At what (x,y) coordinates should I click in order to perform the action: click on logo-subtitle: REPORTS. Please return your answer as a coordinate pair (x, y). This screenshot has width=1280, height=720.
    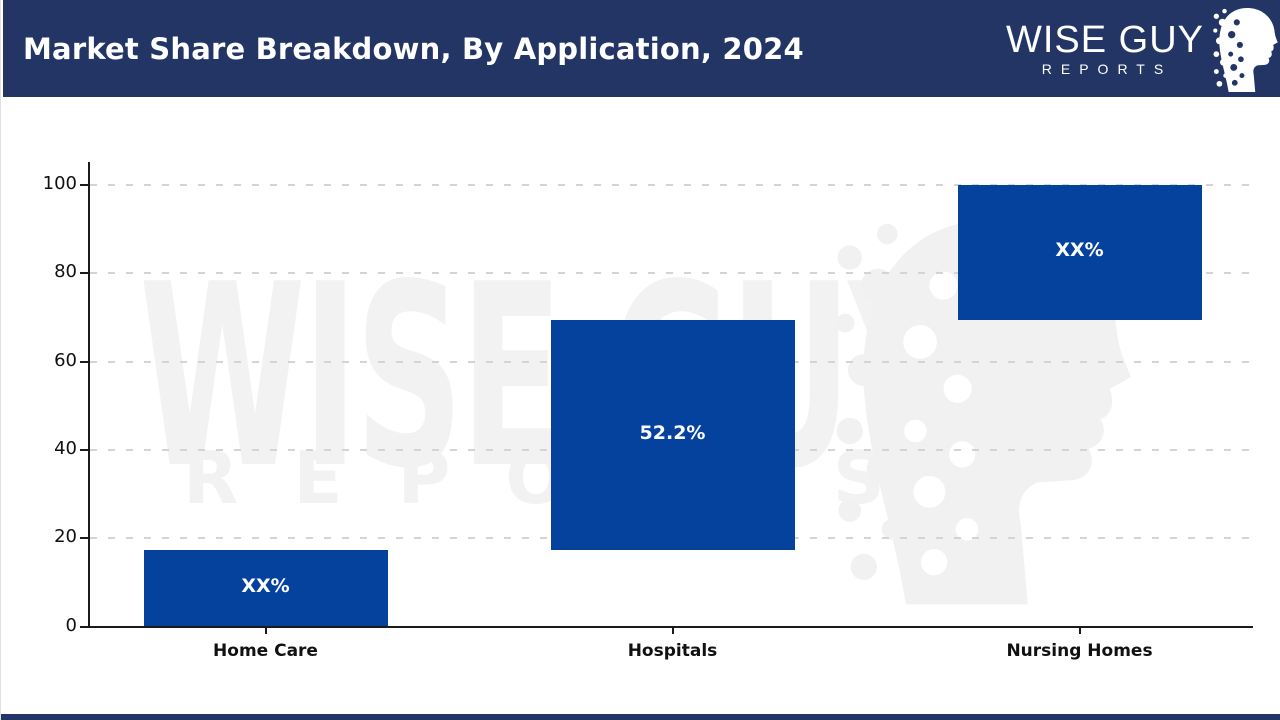
    Looking at the image, I should click on (1107, 69).